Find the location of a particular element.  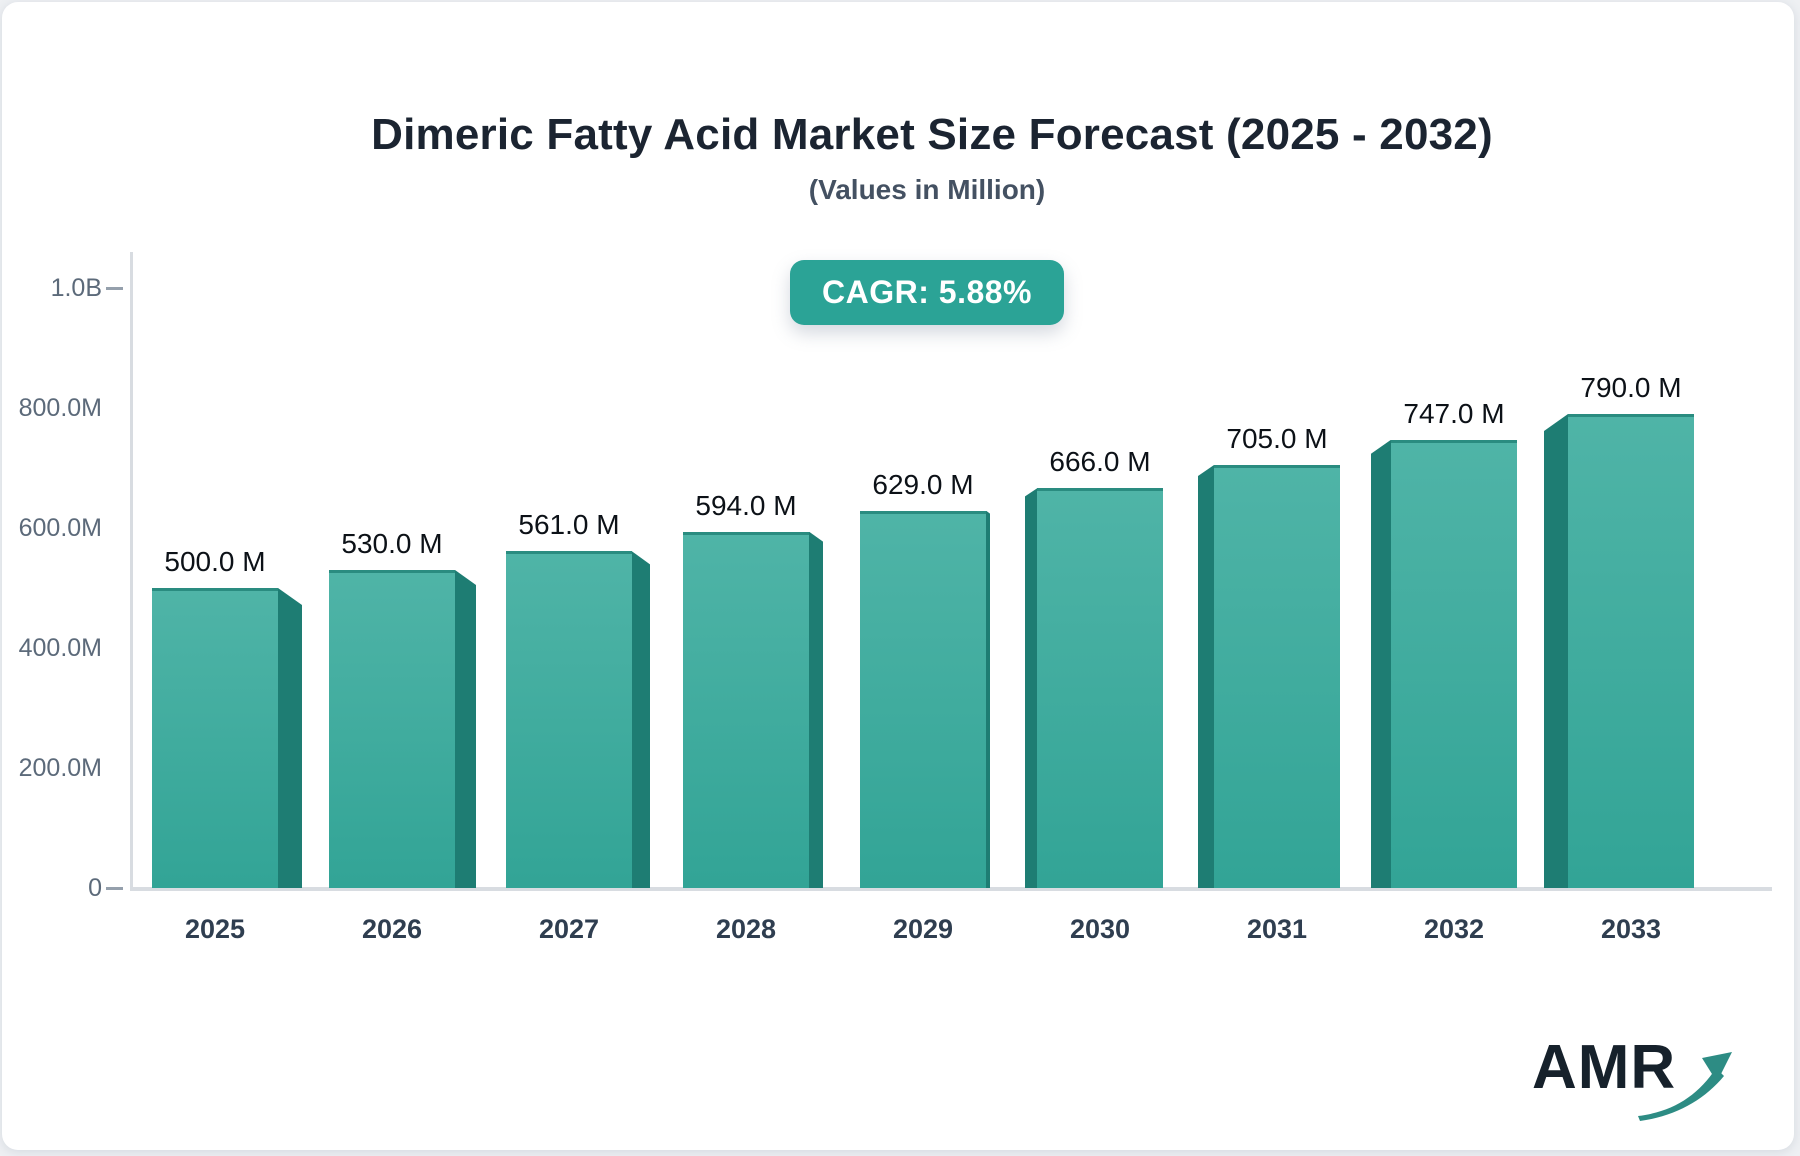

y-axis-tick-label: 400.0M is located at coordinates (60, 648).